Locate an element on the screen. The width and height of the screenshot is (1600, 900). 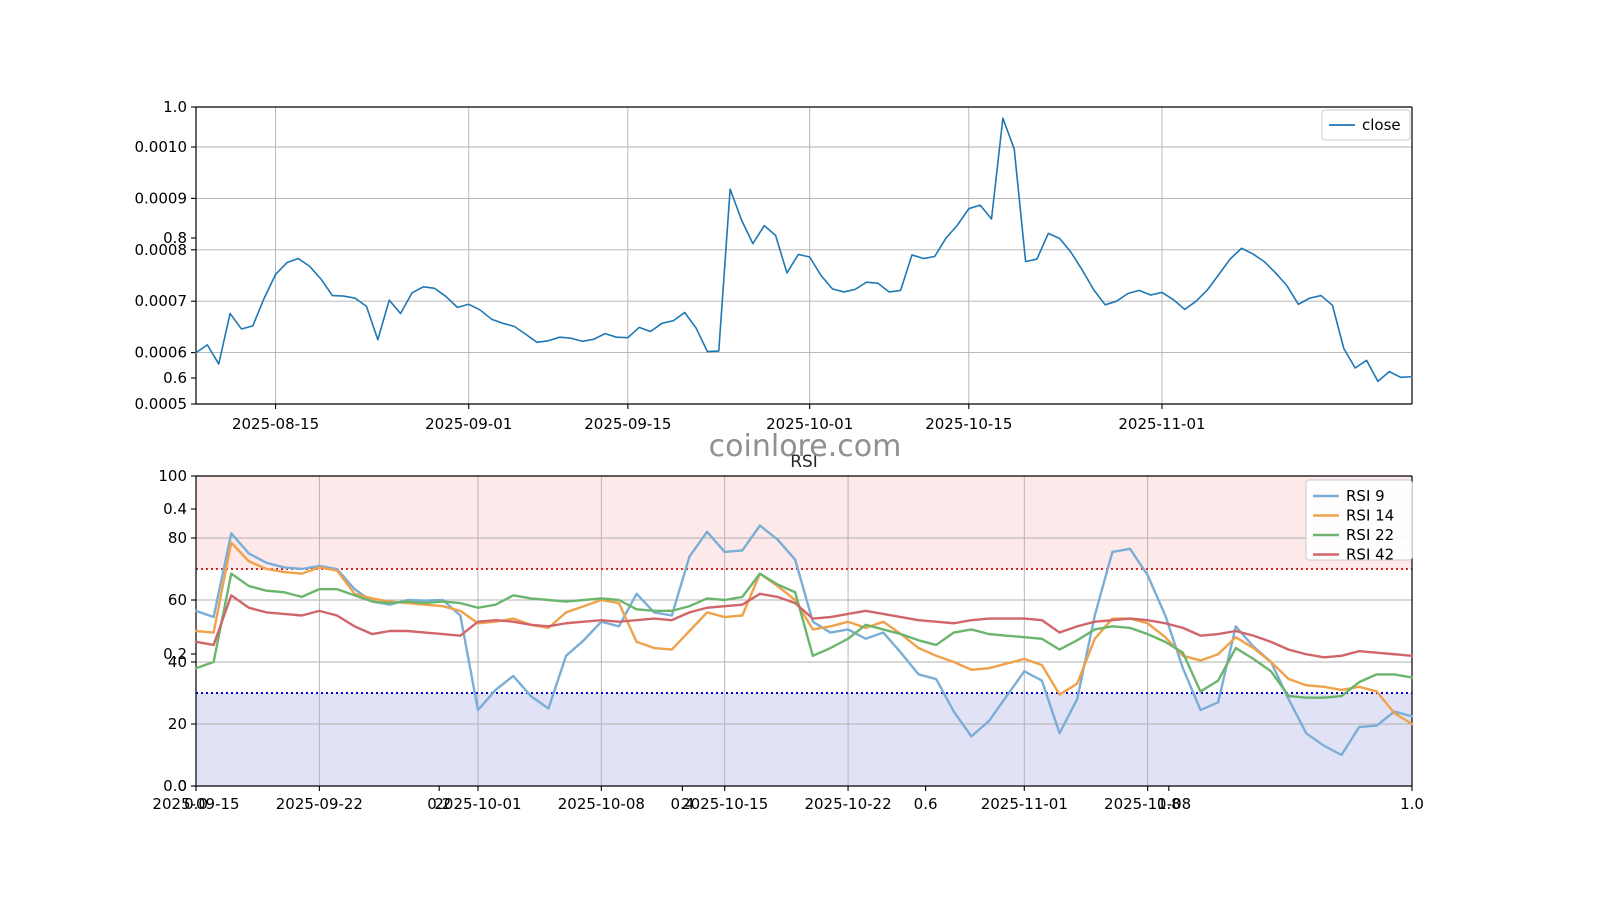
price-xtick-label: 2025-08-15 is located at coordinates (275, 424).